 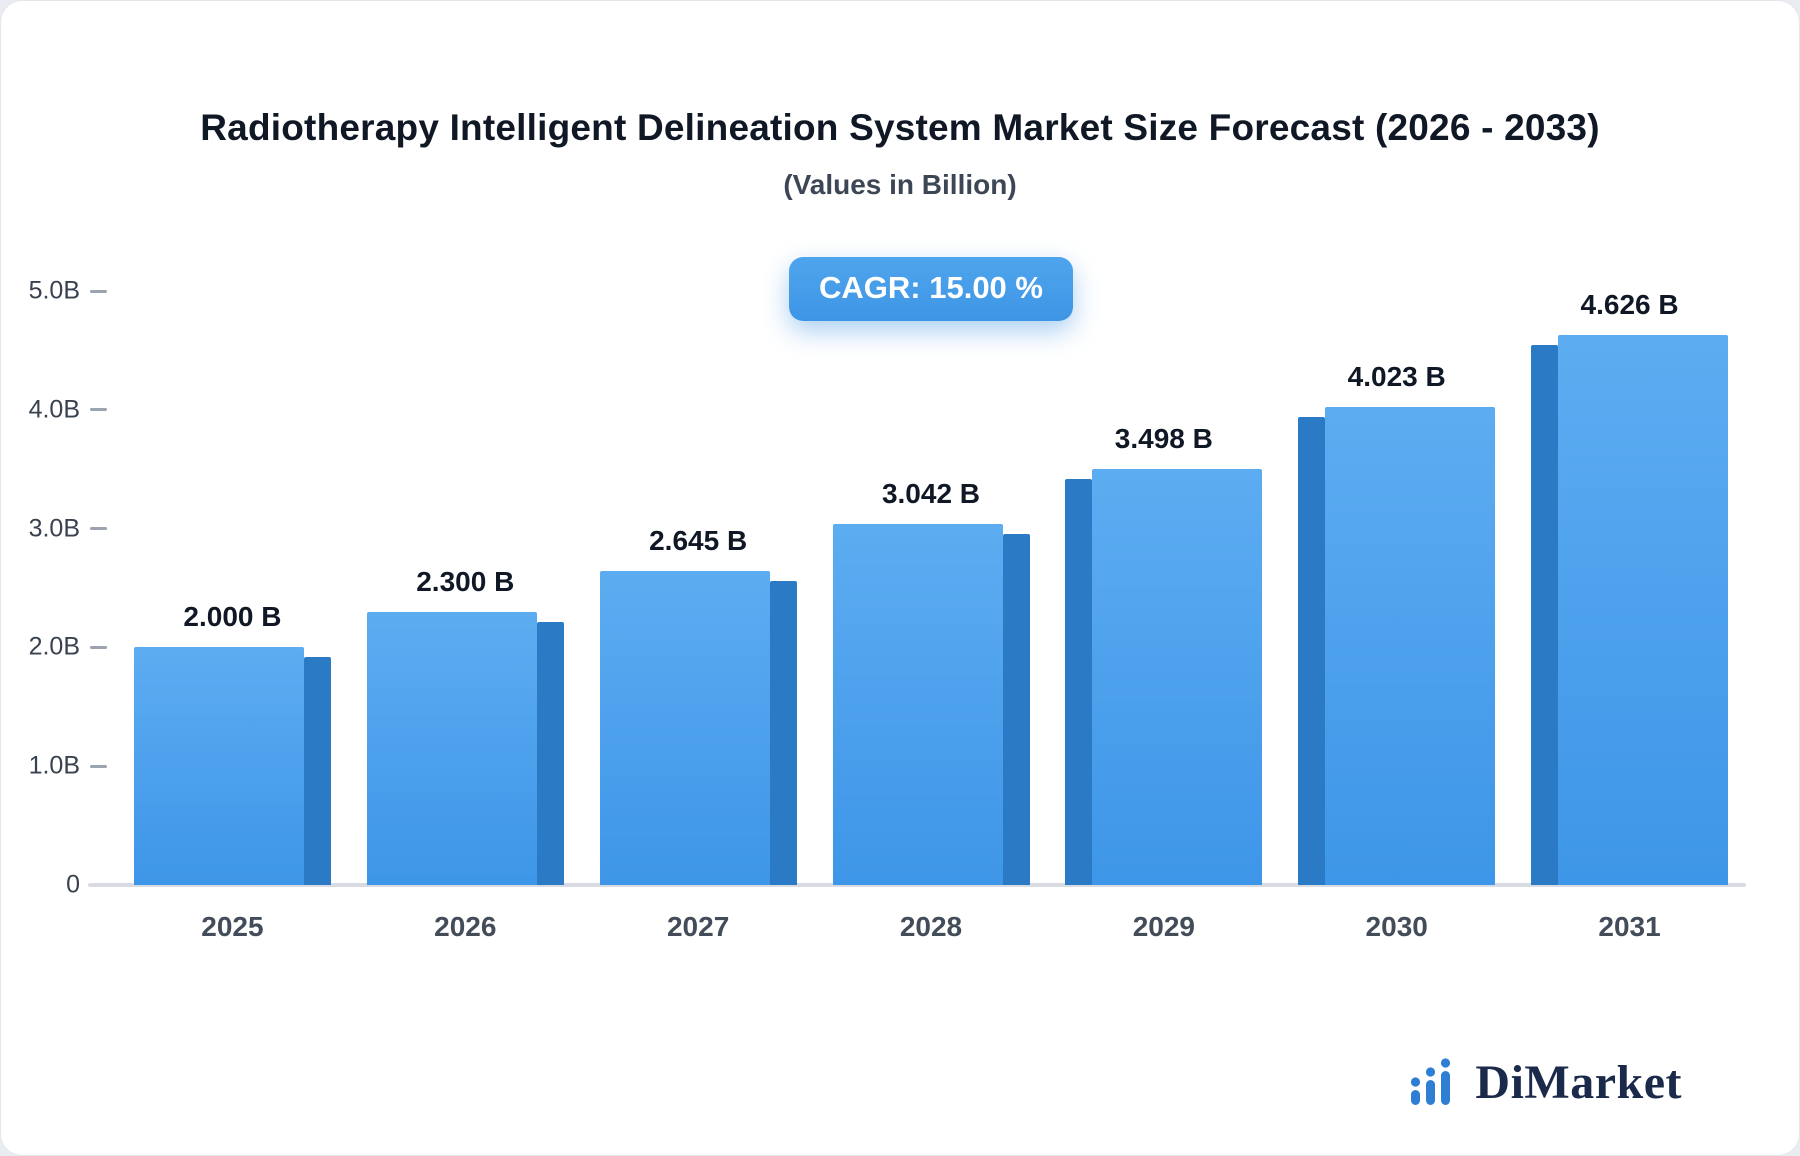 What do you see at coordinates (465, 581) in the screenshot?
I see `bar-value-label: 2.300 B` at bounding box center [465, 581].